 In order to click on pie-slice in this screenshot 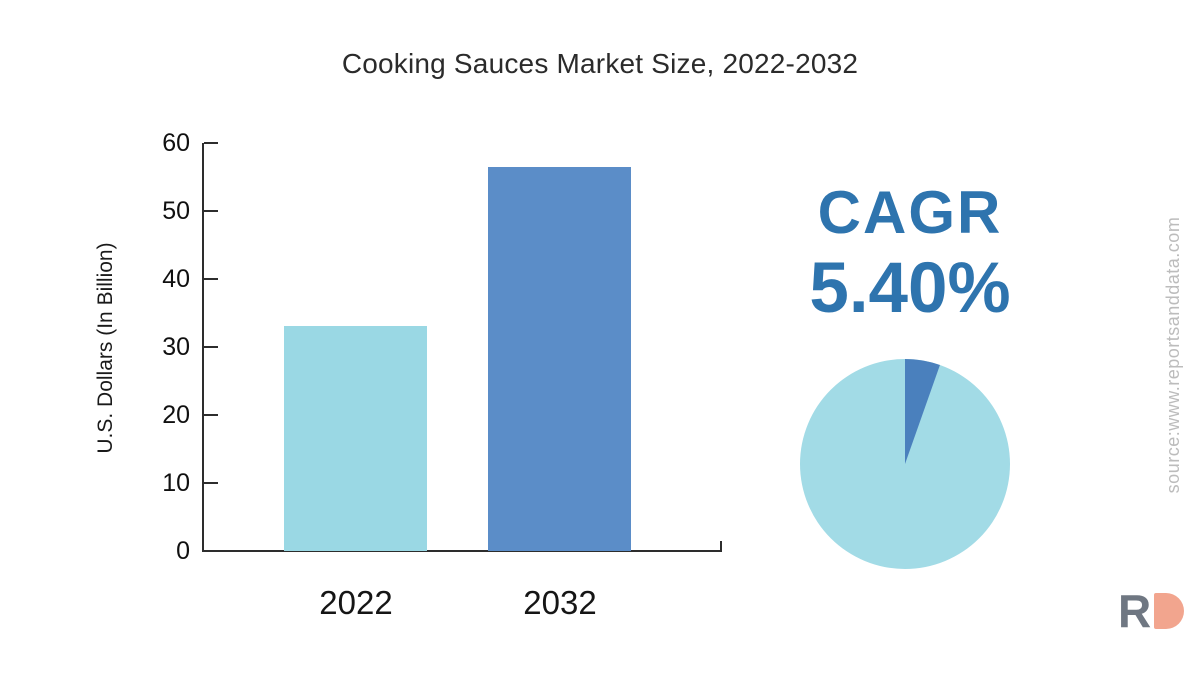, I will do `click(922, 411)`.